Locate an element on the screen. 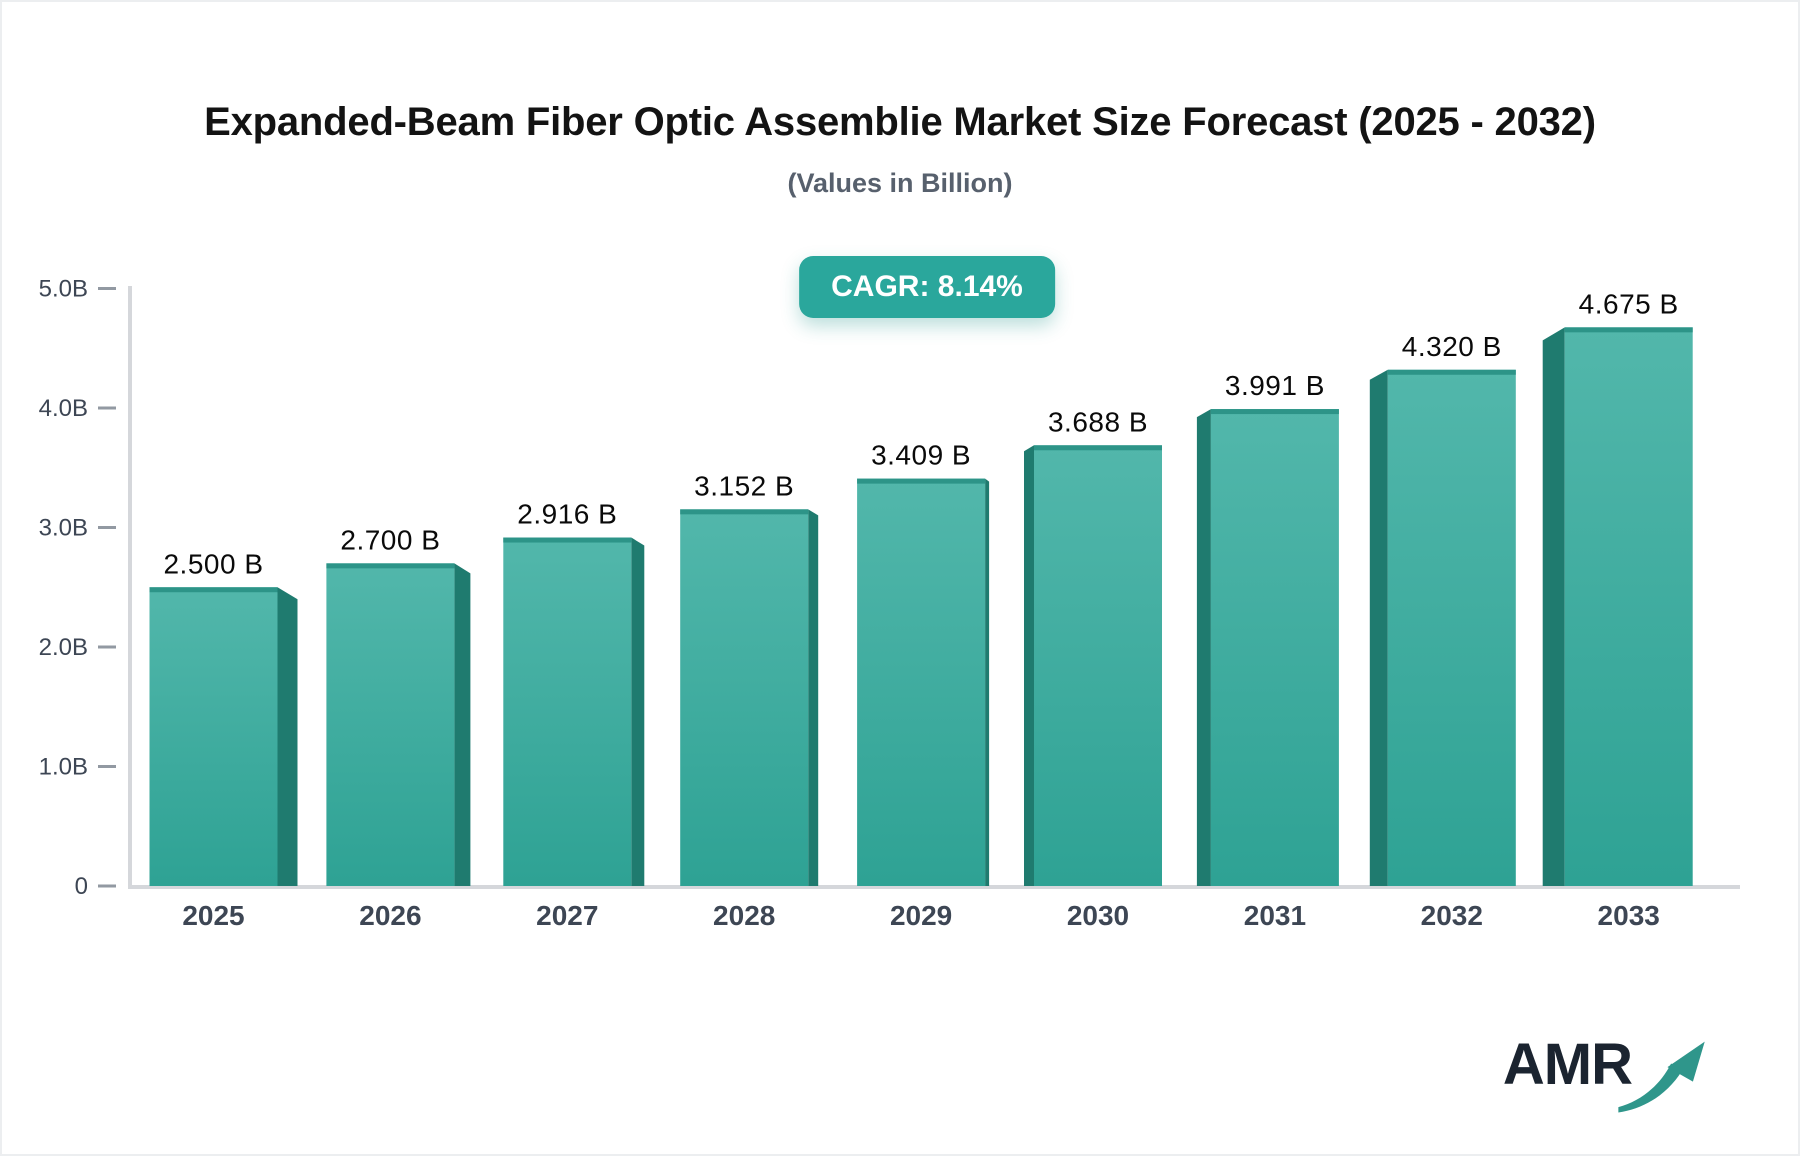 This screenshot has height=1156, width=1800. x-tick-label: 2027 is located at coordinates (567, 915).